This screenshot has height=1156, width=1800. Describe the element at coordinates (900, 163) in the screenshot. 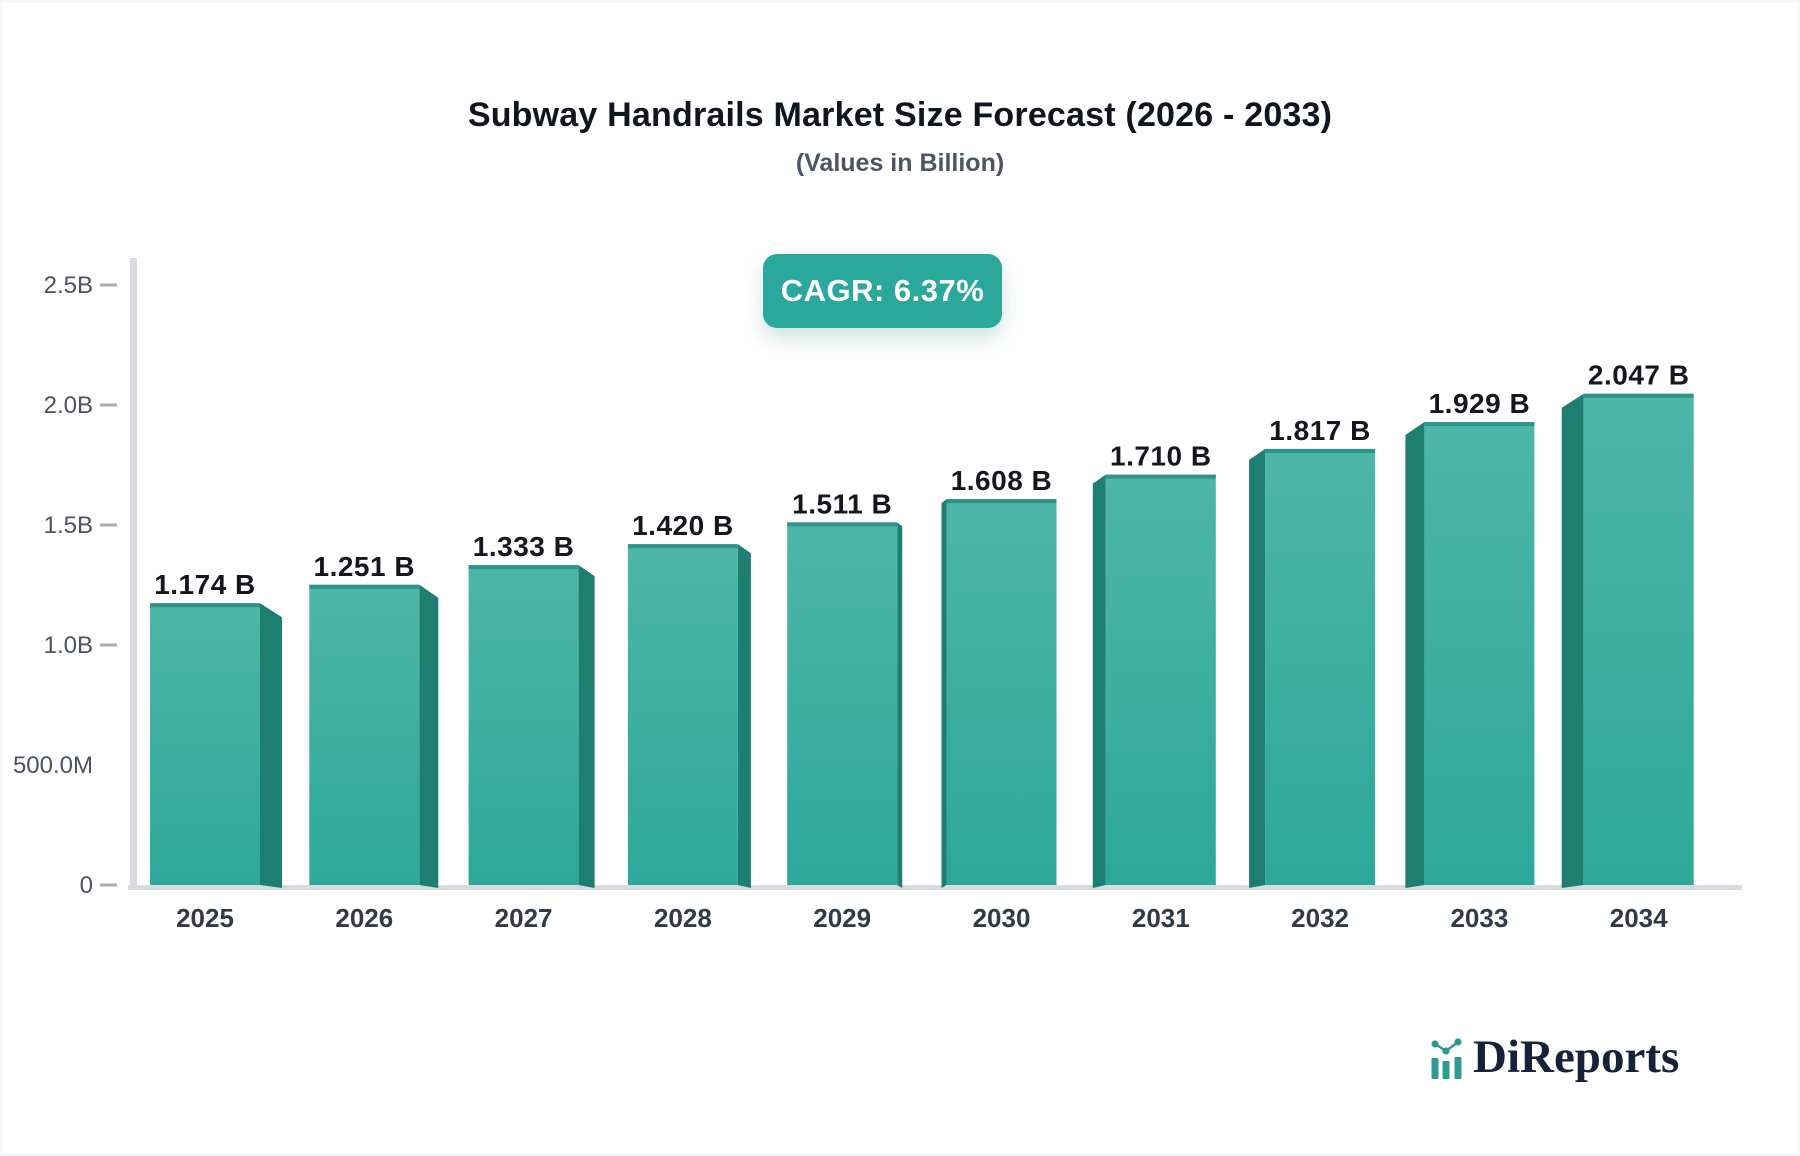

I see `chart-subtitle: (Values in Billion)` at that location.